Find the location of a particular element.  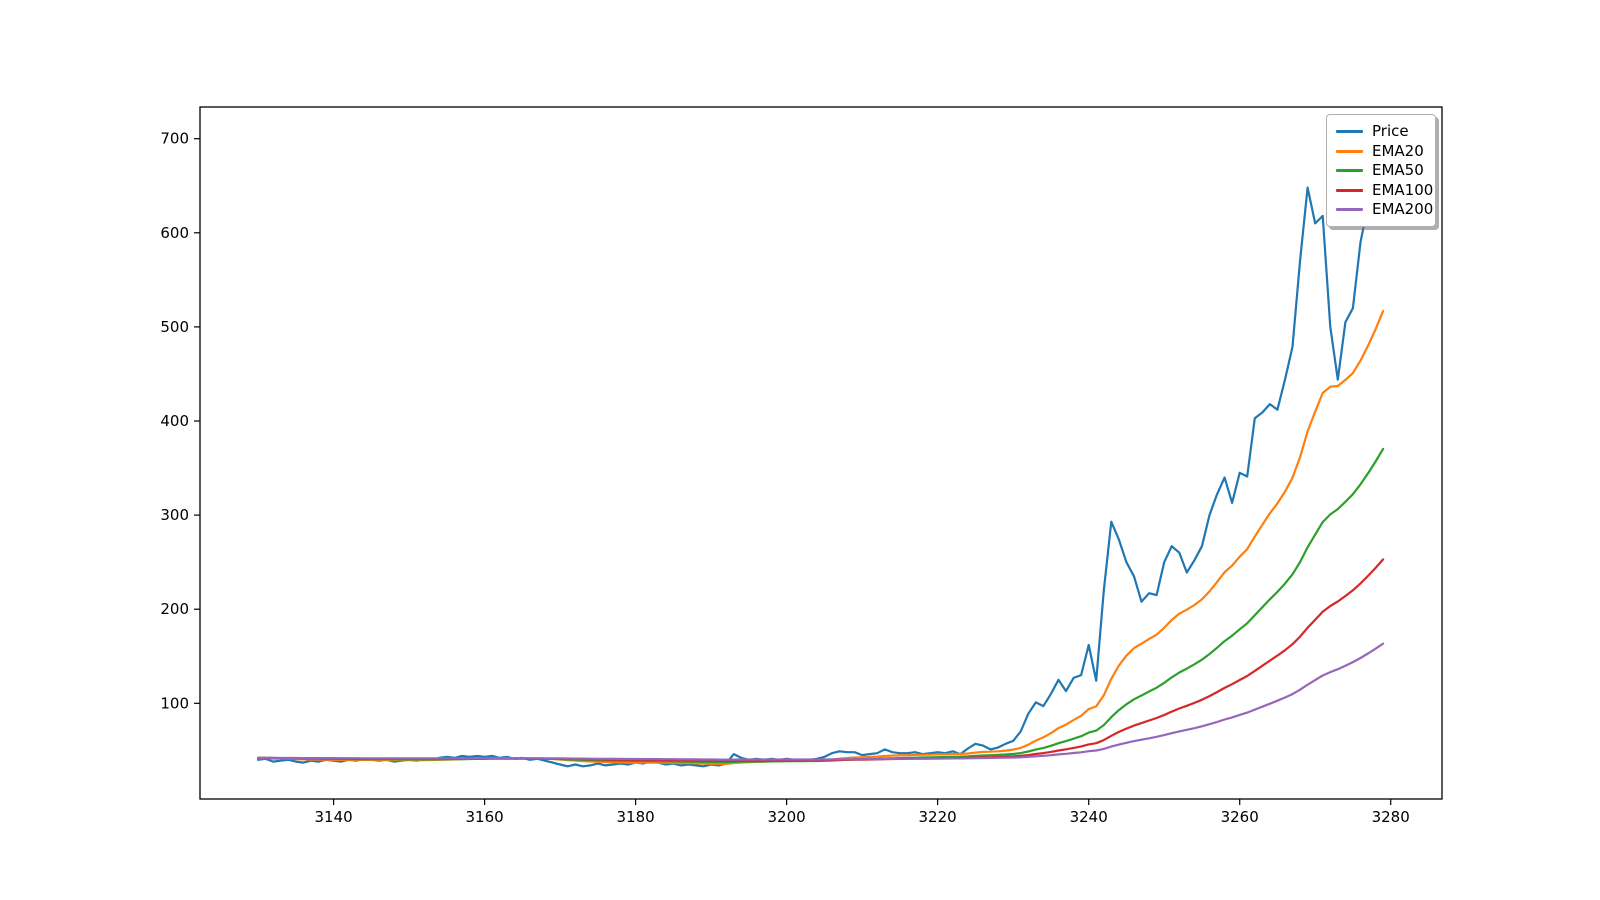

legend-entry: Price is located at coordinates (1381, 132).